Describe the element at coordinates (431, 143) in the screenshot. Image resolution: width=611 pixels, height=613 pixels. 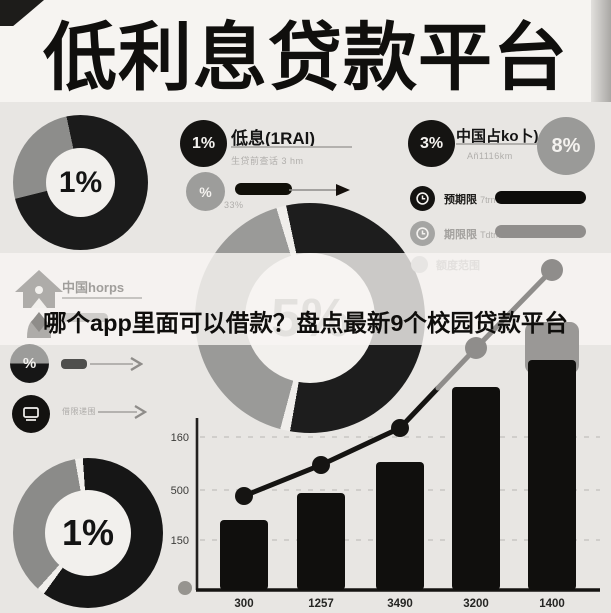
I see `percent-badge: 3%` at that location.